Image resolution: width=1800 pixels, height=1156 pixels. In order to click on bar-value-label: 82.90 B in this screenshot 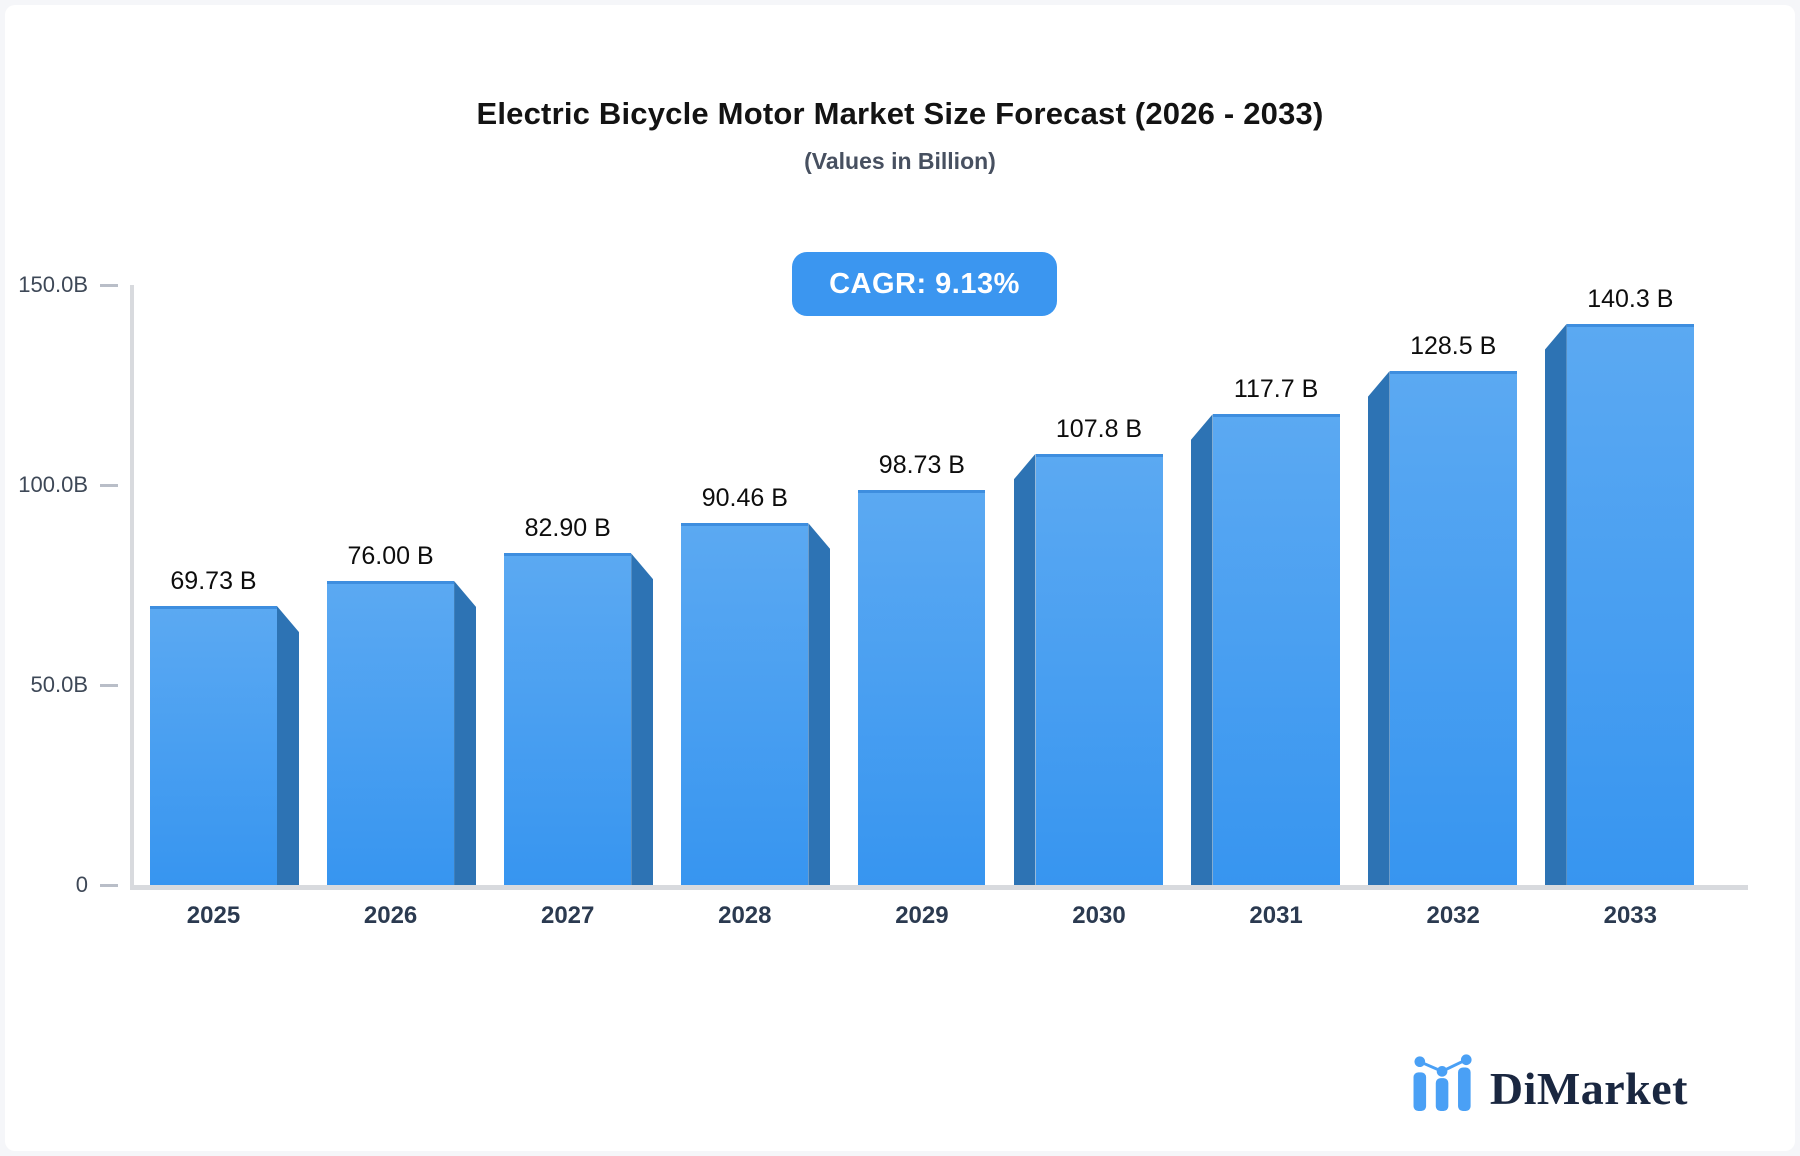, I will do `click(567, 528)`.